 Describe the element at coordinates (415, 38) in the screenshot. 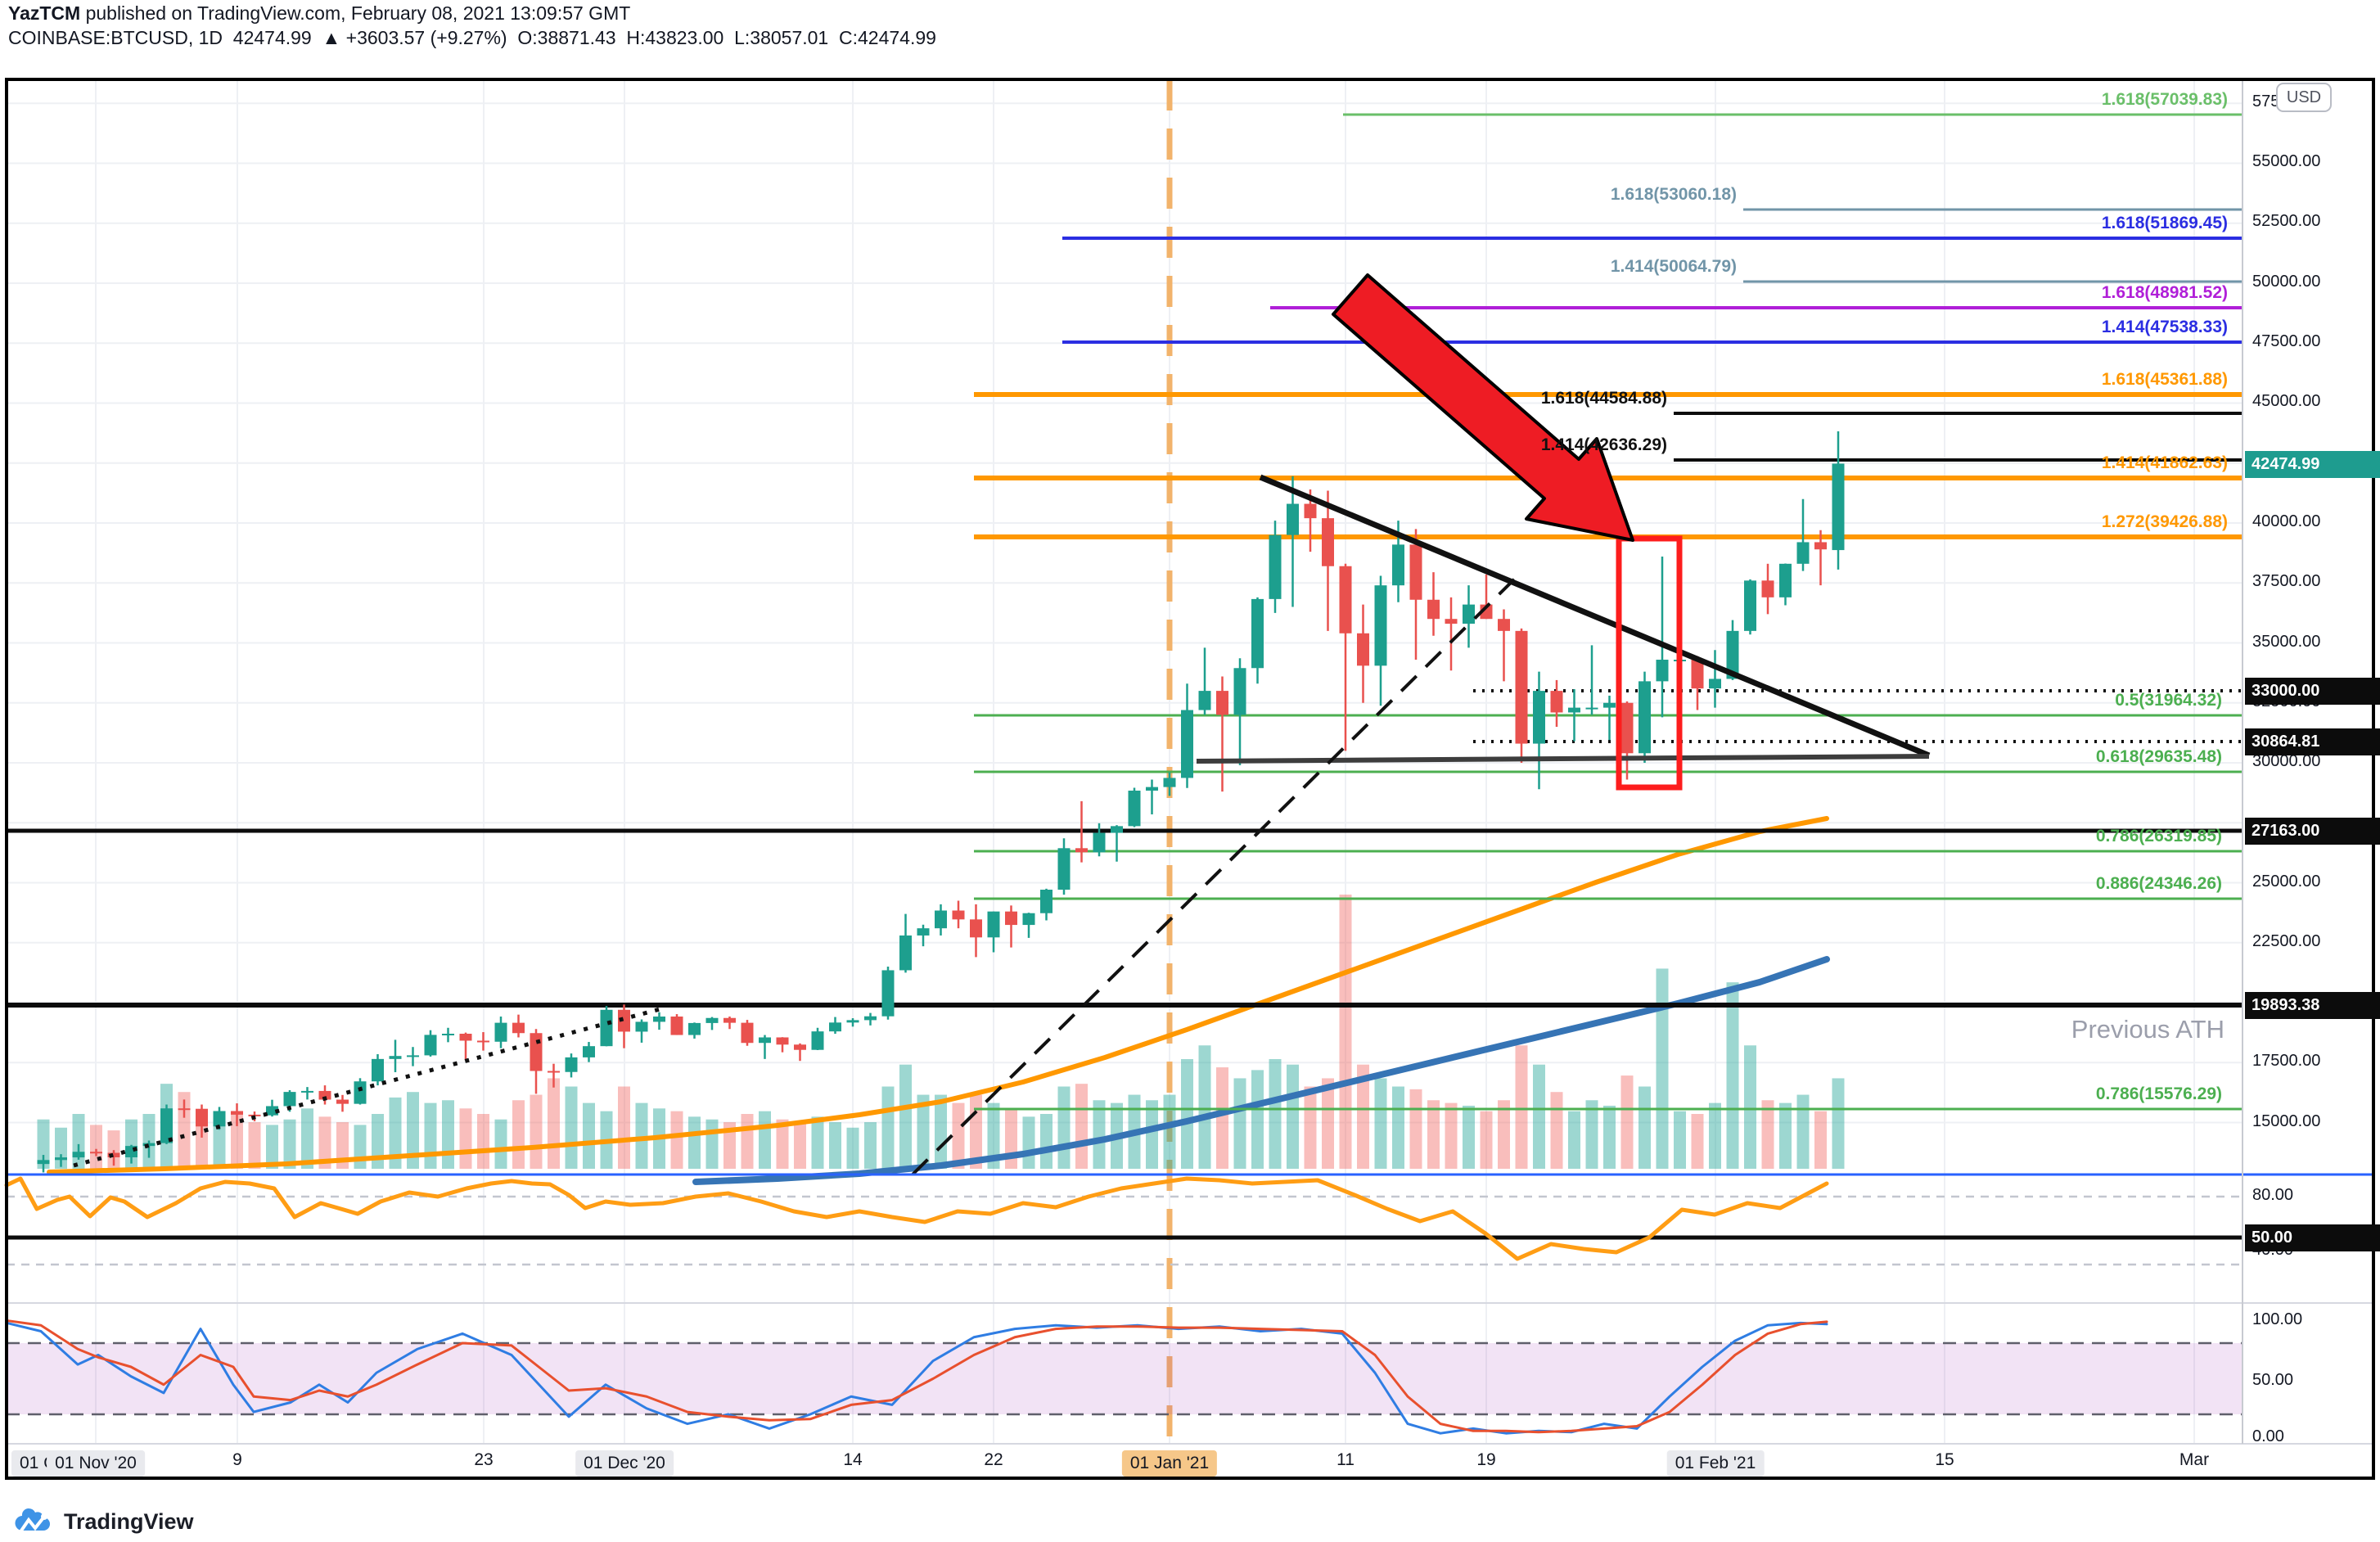

I see `price-change: ▲ +3603.57 (+9.27%)` at that location.